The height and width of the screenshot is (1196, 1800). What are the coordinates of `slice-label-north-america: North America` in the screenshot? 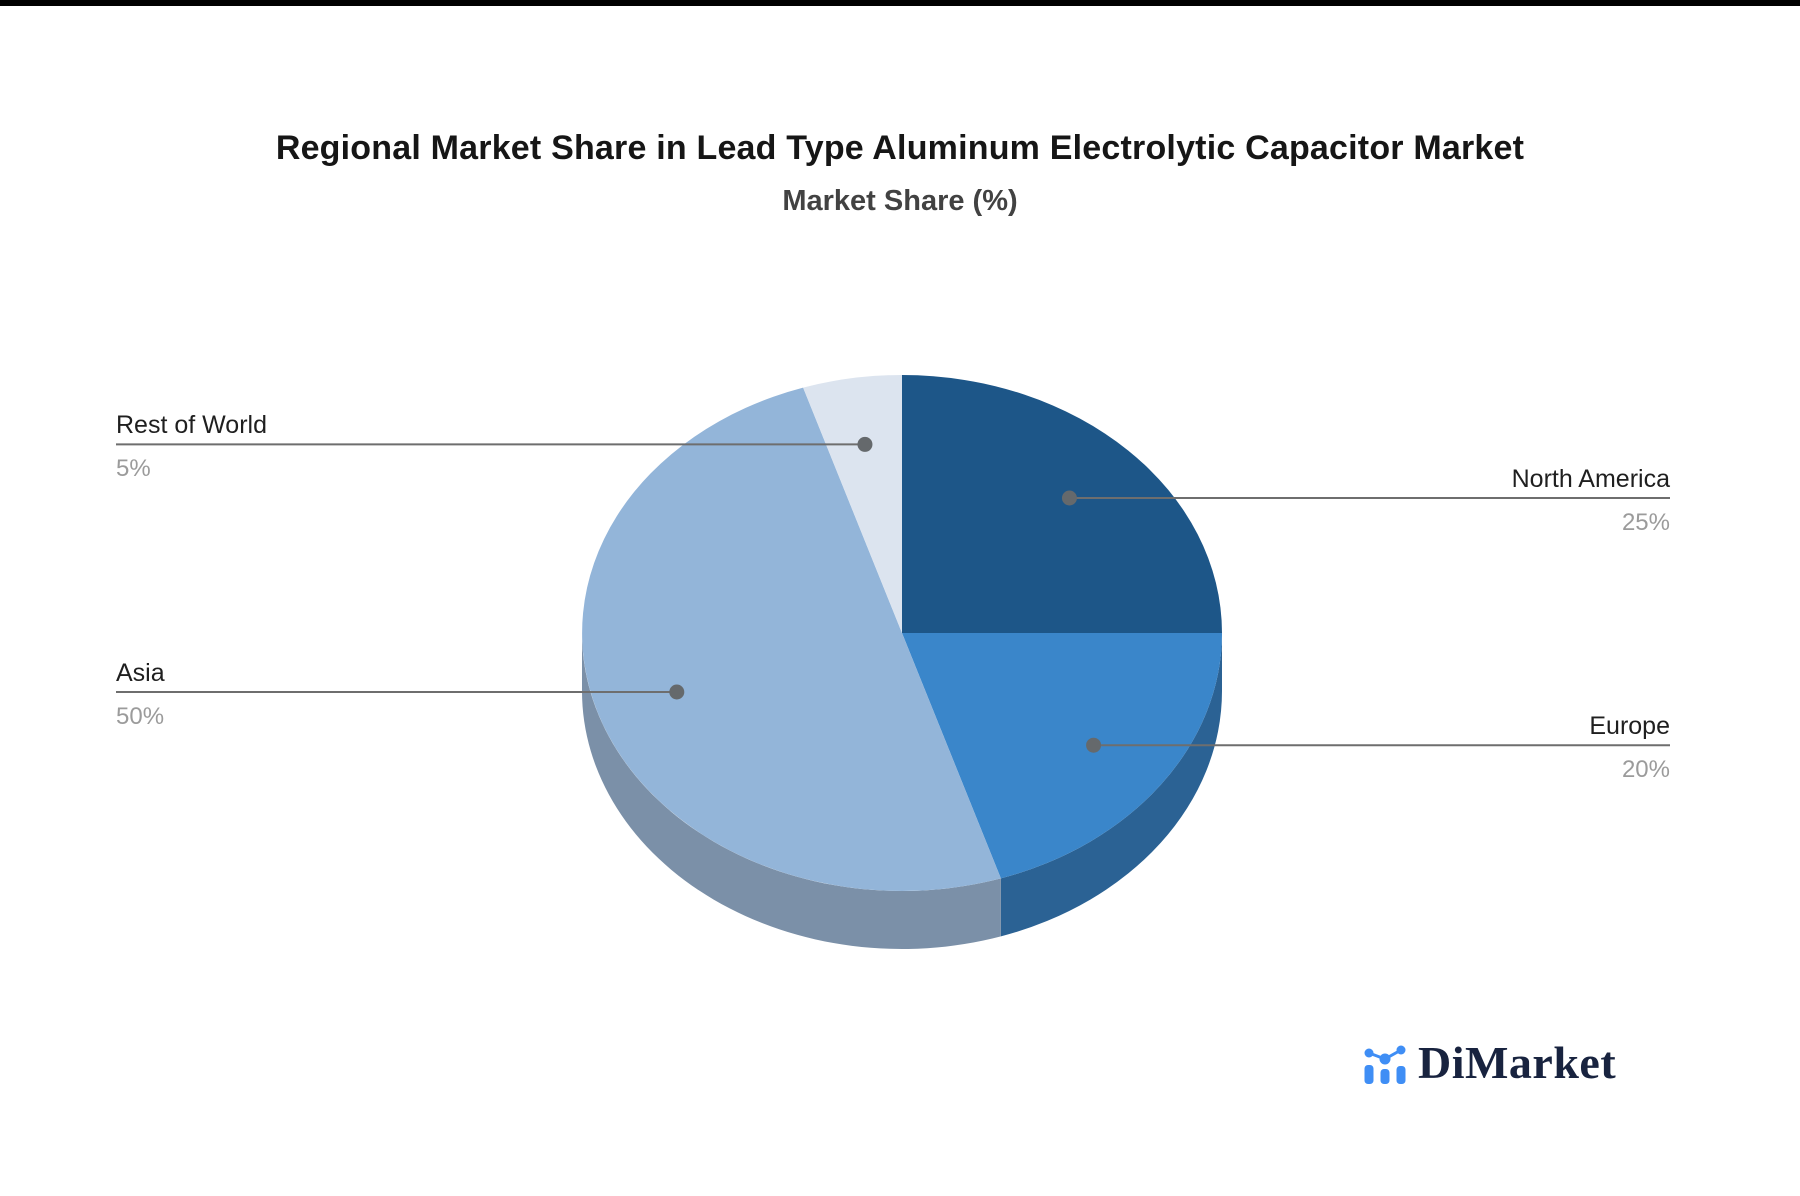 It's located at (1590, 478).